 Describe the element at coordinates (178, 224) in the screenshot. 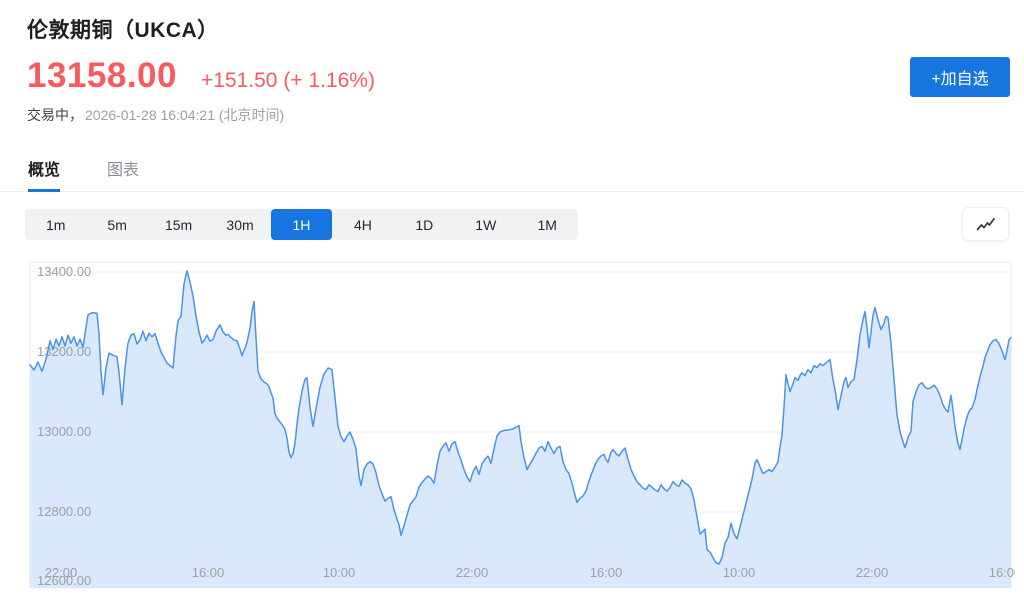

I see `interval-15m: 15m` at that location.